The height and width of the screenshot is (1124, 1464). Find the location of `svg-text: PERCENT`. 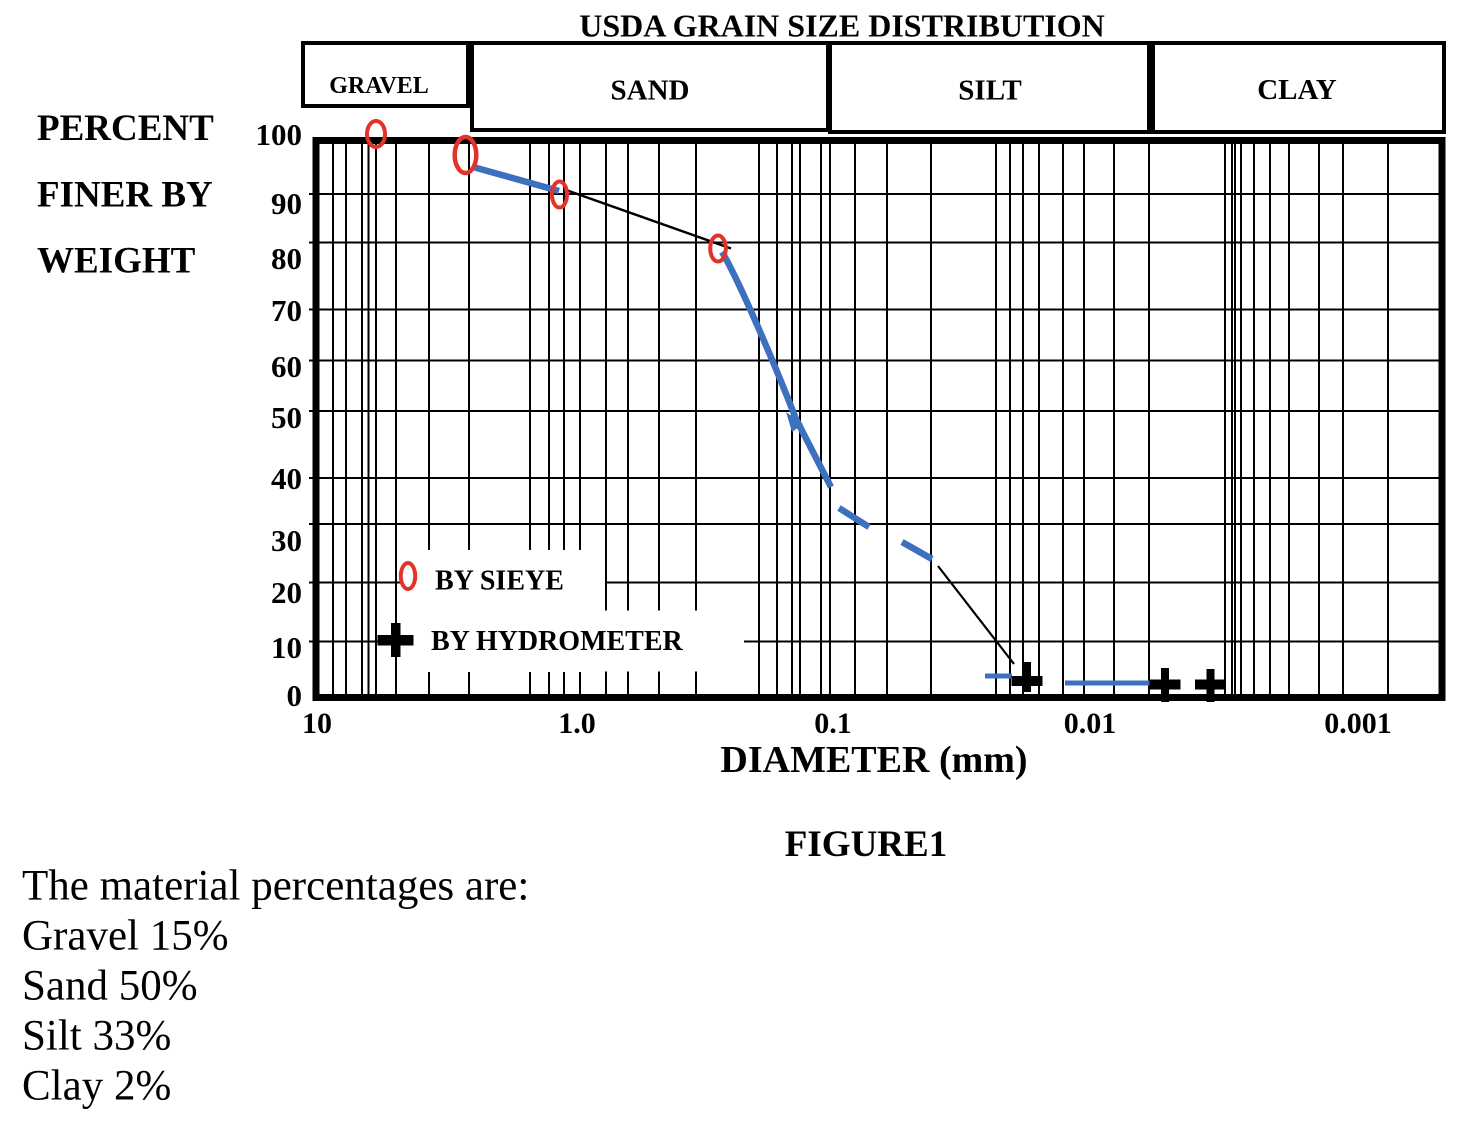

svg-text: PERCENT is located at coordinates (125, 128).